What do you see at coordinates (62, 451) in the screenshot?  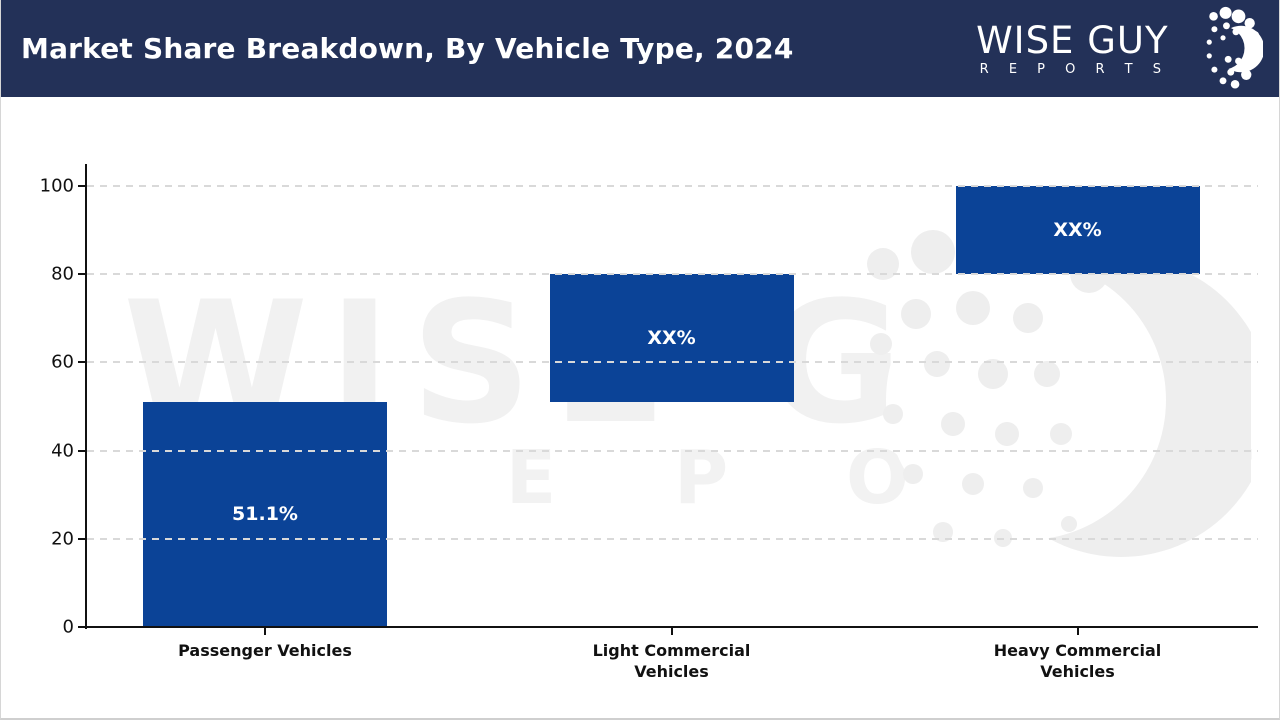 I see `y-tick-label-40: 40` at bounding box center [62, 451].